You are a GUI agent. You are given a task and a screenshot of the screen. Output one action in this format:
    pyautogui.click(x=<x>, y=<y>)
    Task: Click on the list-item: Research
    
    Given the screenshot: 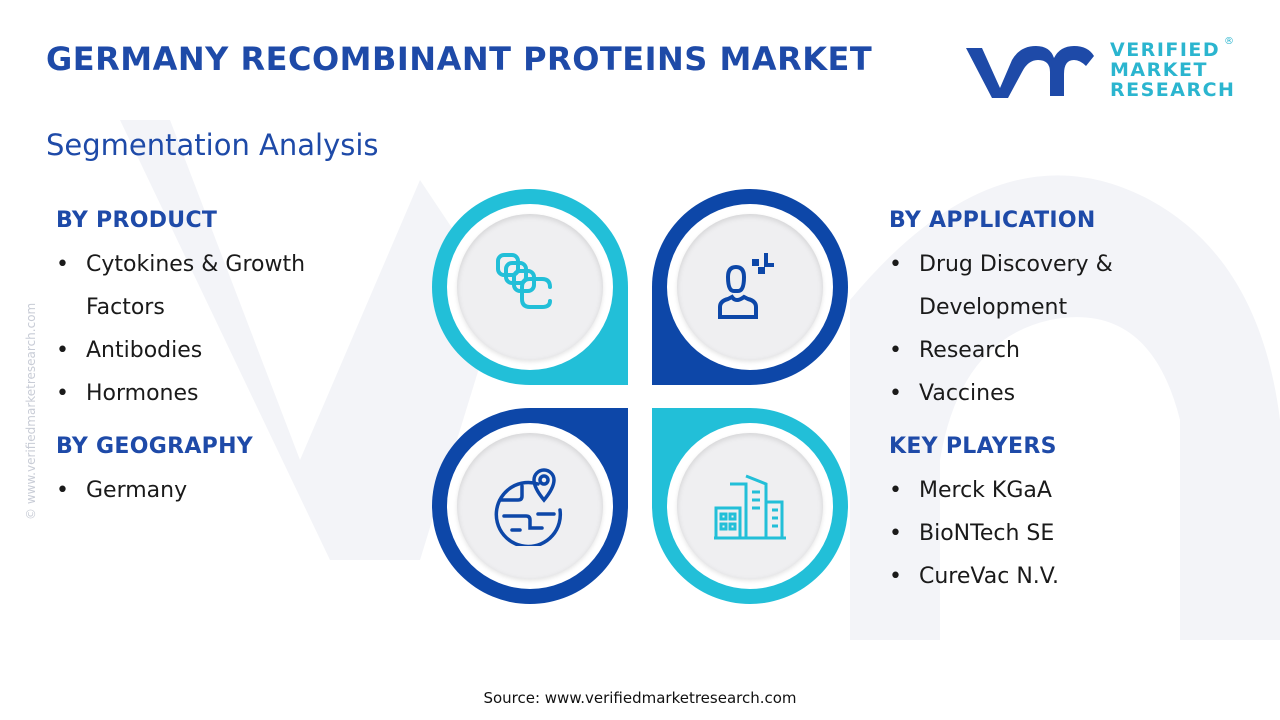 What is the action you would take?
    pyautogui.click(x=1024, y=350)
    